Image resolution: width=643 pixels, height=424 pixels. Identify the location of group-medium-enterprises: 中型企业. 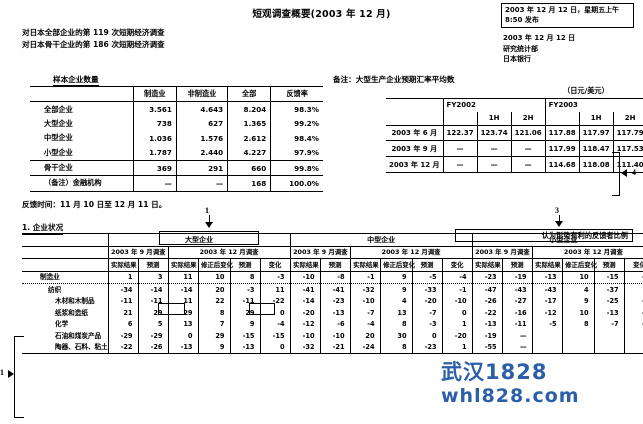
(381, 240).